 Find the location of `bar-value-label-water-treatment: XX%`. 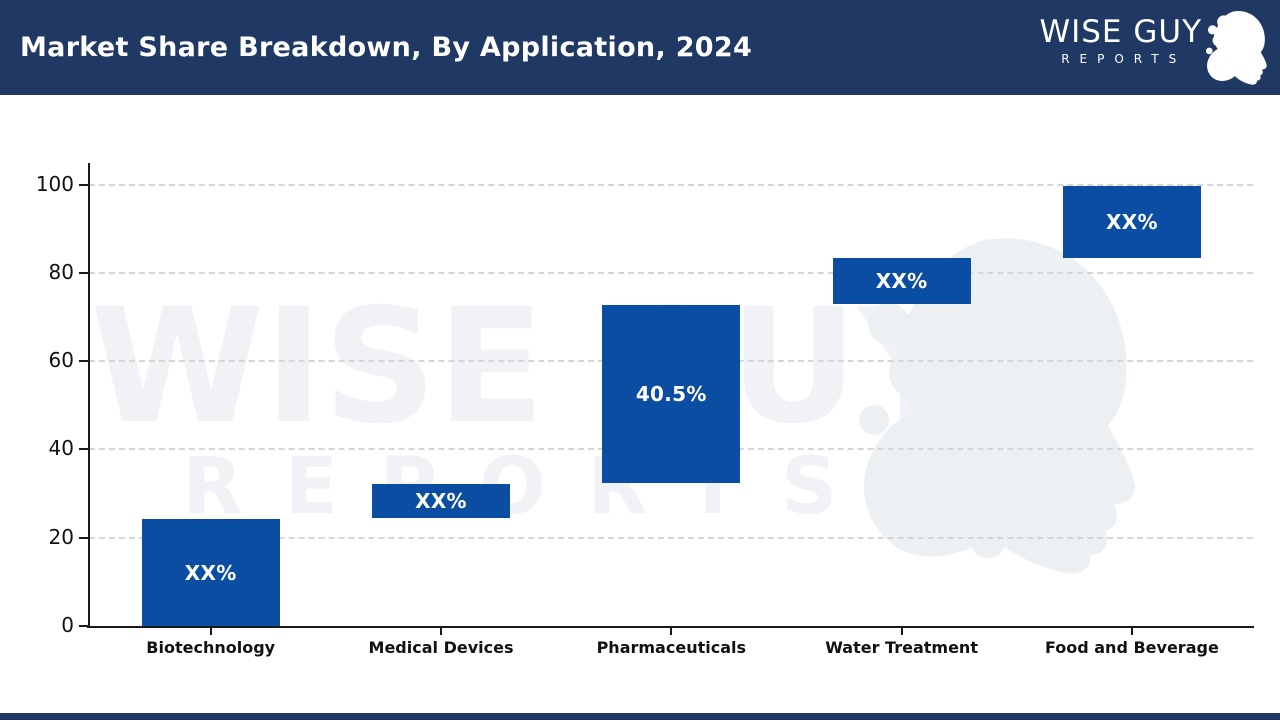

bar-value-label-water-treatment: XX% is located at coordinates (901, 280).